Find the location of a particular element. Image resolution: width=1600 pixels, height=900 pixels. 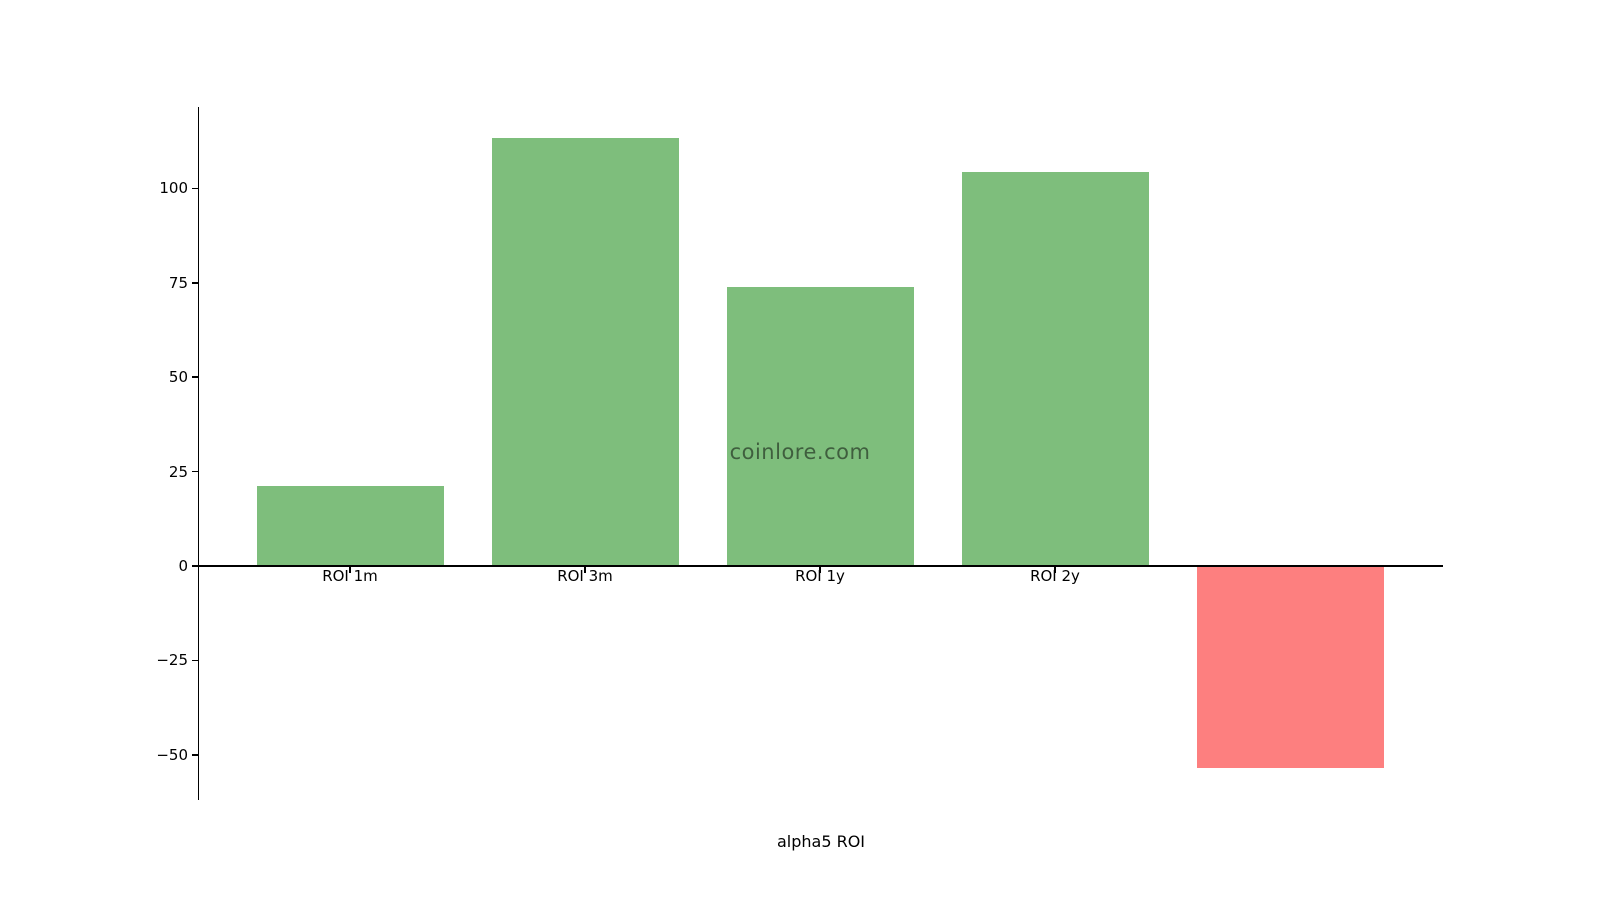

y-tick-label: 75 is located at coordinates (178, 282).